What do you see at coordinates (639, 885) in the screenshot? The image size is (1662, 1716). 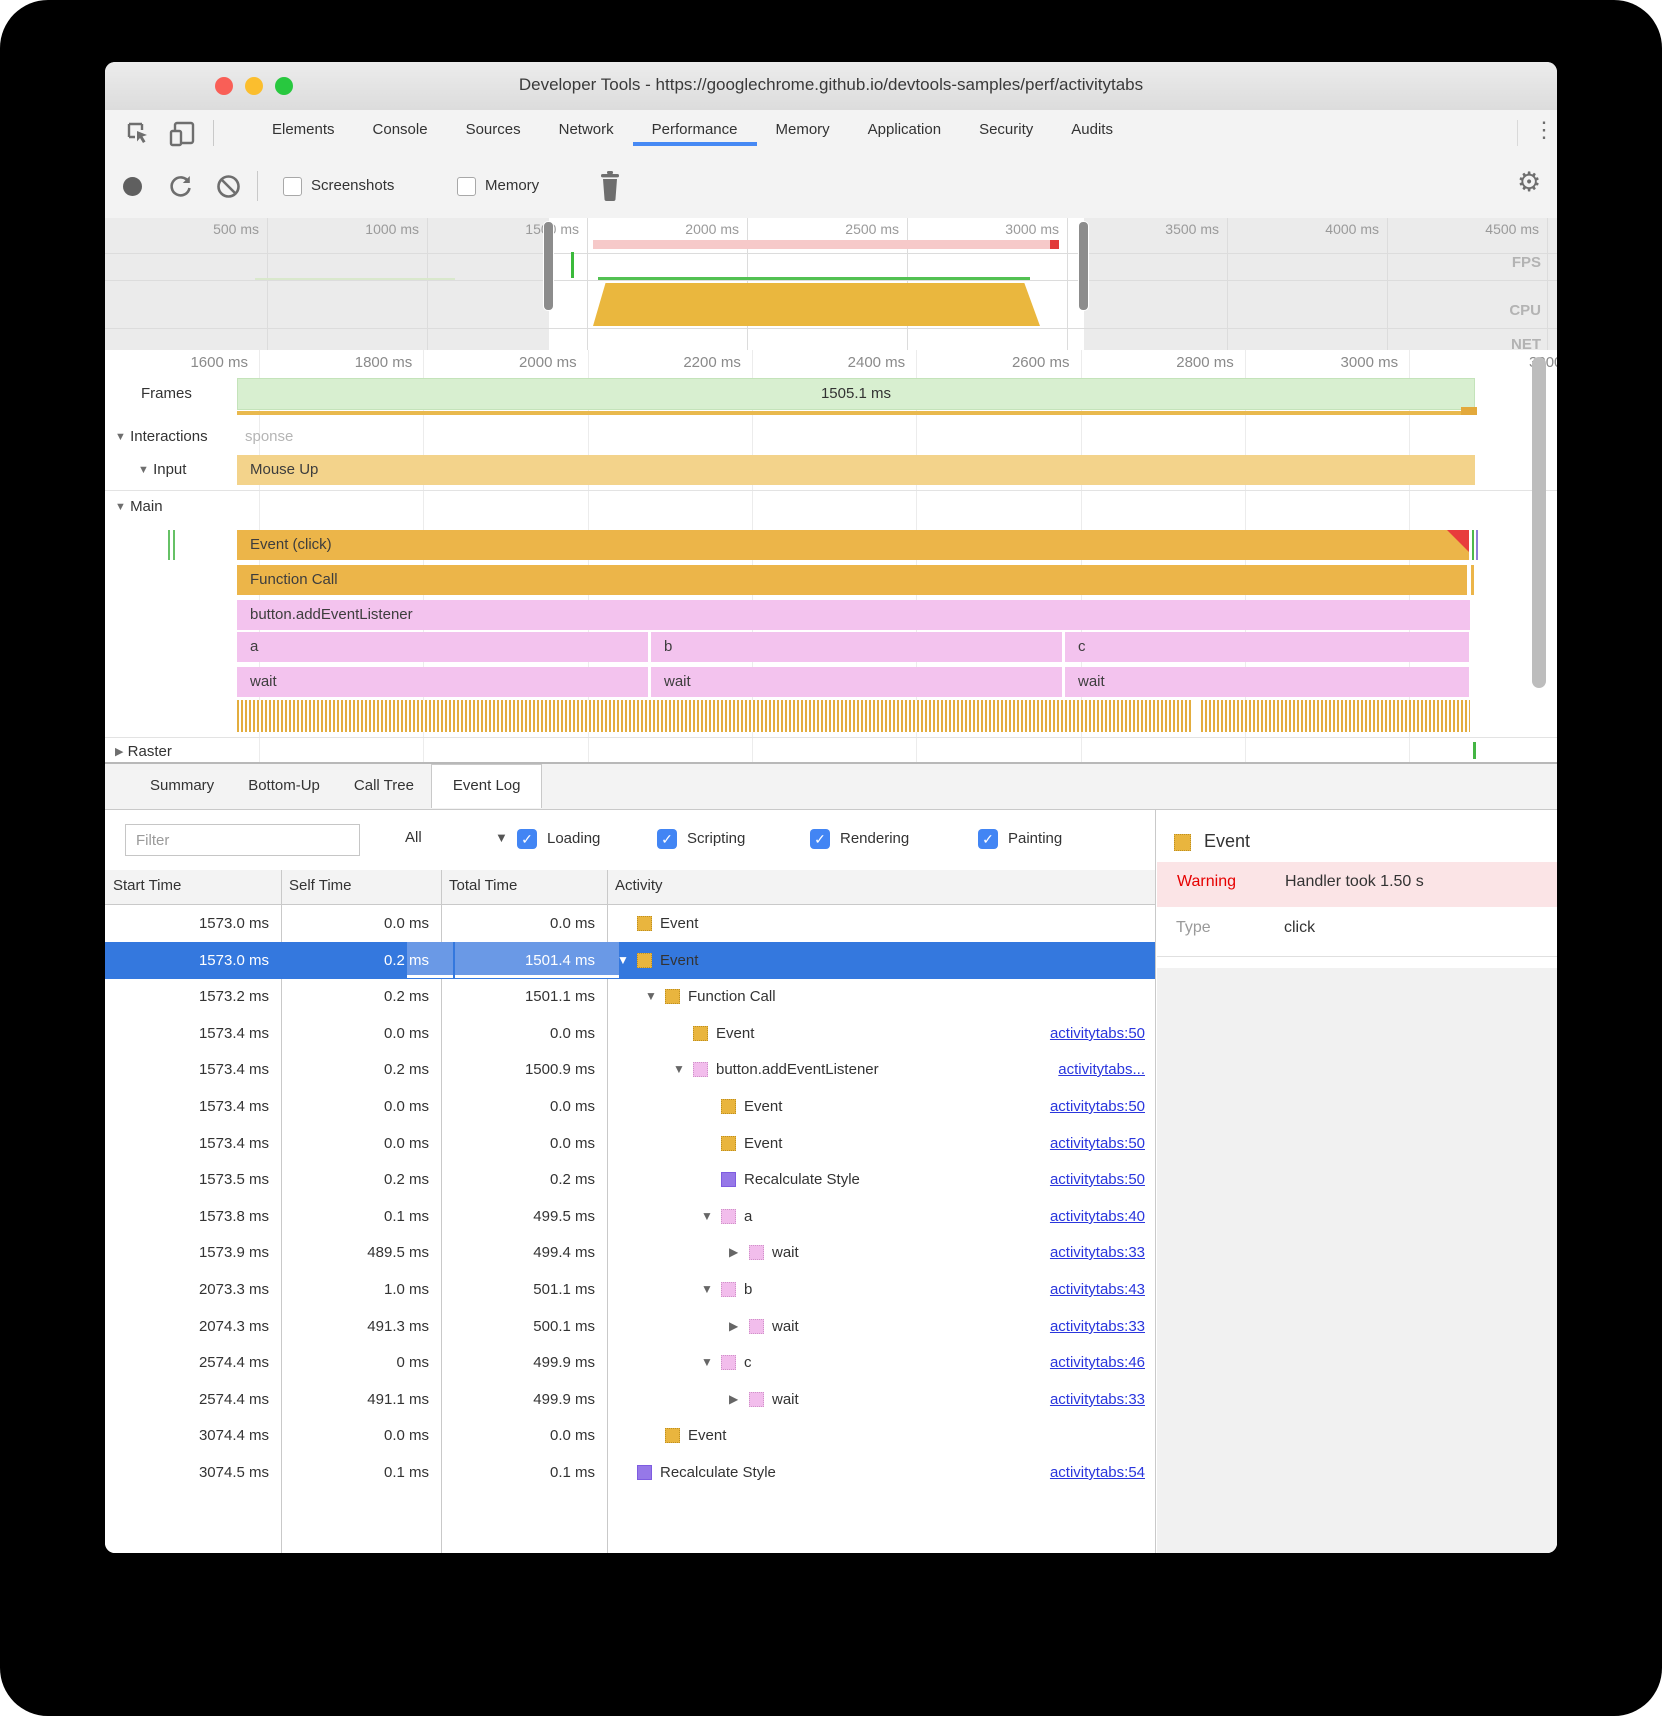 I see `column-header-activity: Activity` at bounding box center [639, 885].